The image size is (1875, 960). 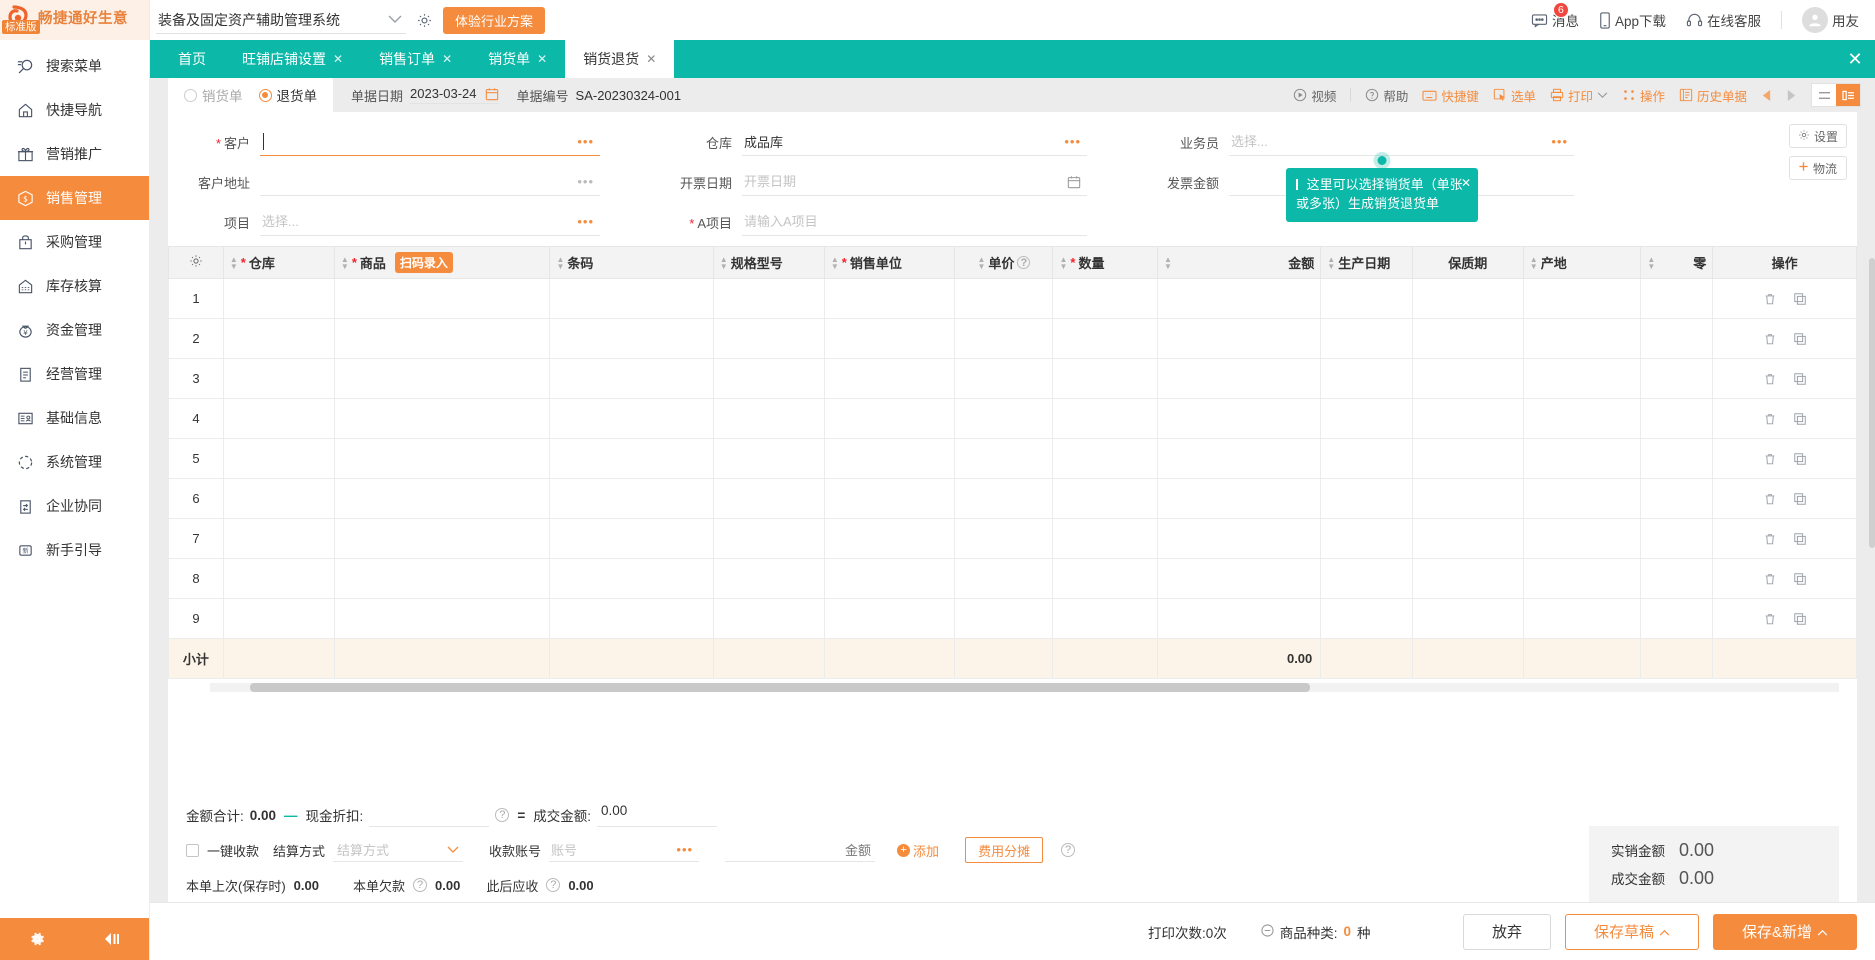 I want to click on project-input, so click(x=430, y=221).